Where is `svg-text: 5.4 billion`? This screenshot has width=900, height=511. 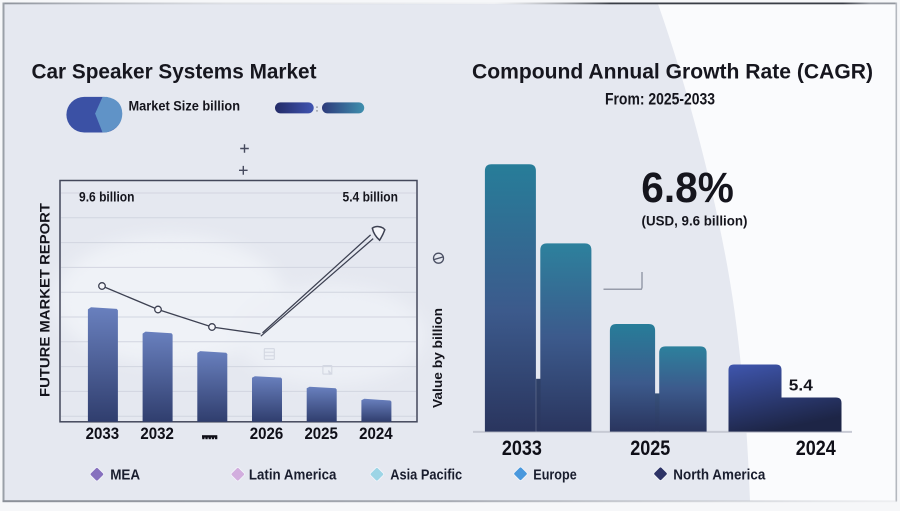
svg-text: 5.4 billion is located at coordinates (371, 197).